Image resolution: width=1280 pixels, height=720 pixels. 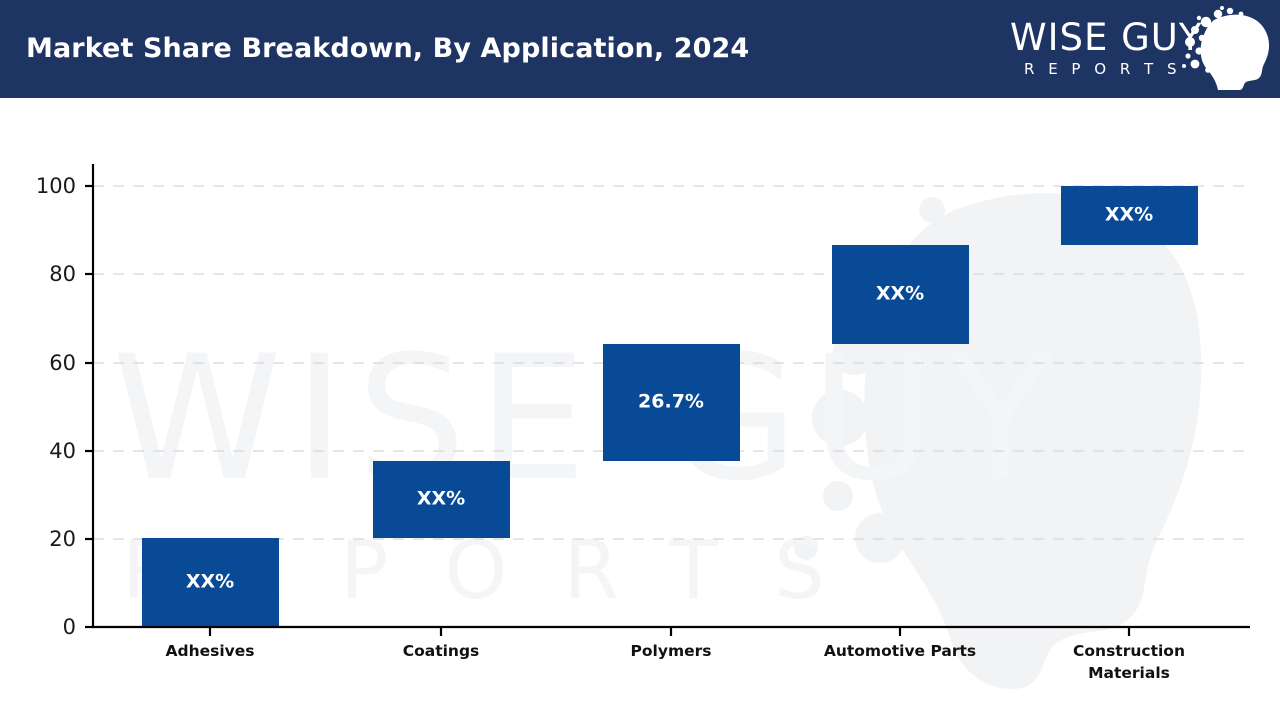 I want to click on xtick-construction-materials-line2: Materials, so click(x=1129, y=673).